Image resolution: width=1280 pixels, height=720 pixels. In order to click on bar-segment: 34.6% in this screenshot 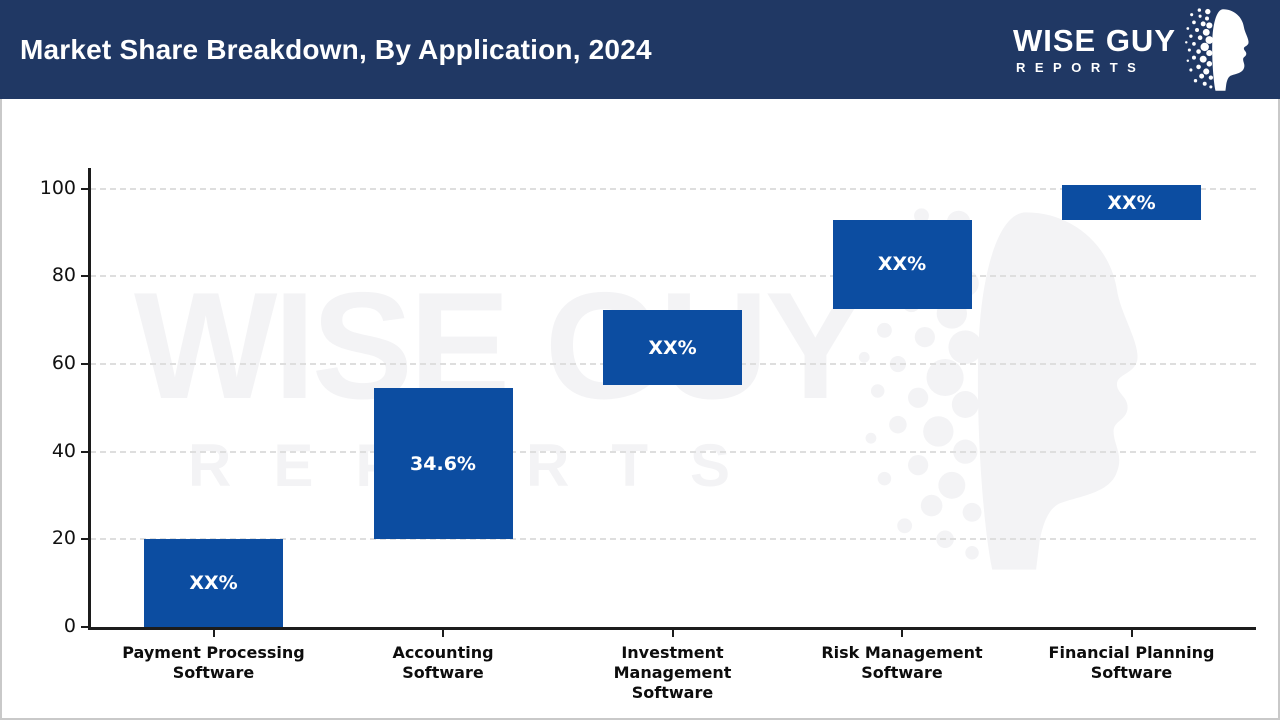, I will do `click(443, 463)`.